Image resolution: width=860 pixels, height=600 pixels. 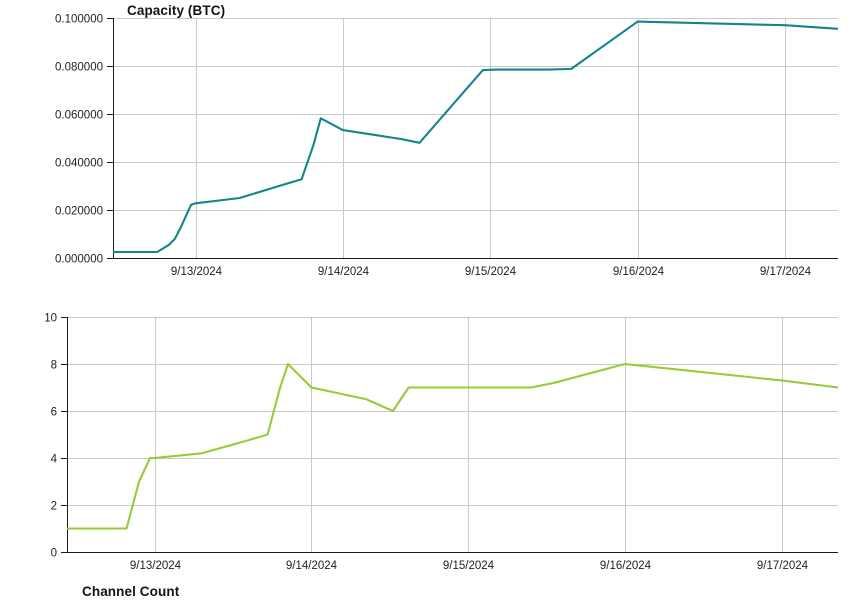 I want to click on y-axis-tick-label: 0.080000, so click(x=79, y=68).